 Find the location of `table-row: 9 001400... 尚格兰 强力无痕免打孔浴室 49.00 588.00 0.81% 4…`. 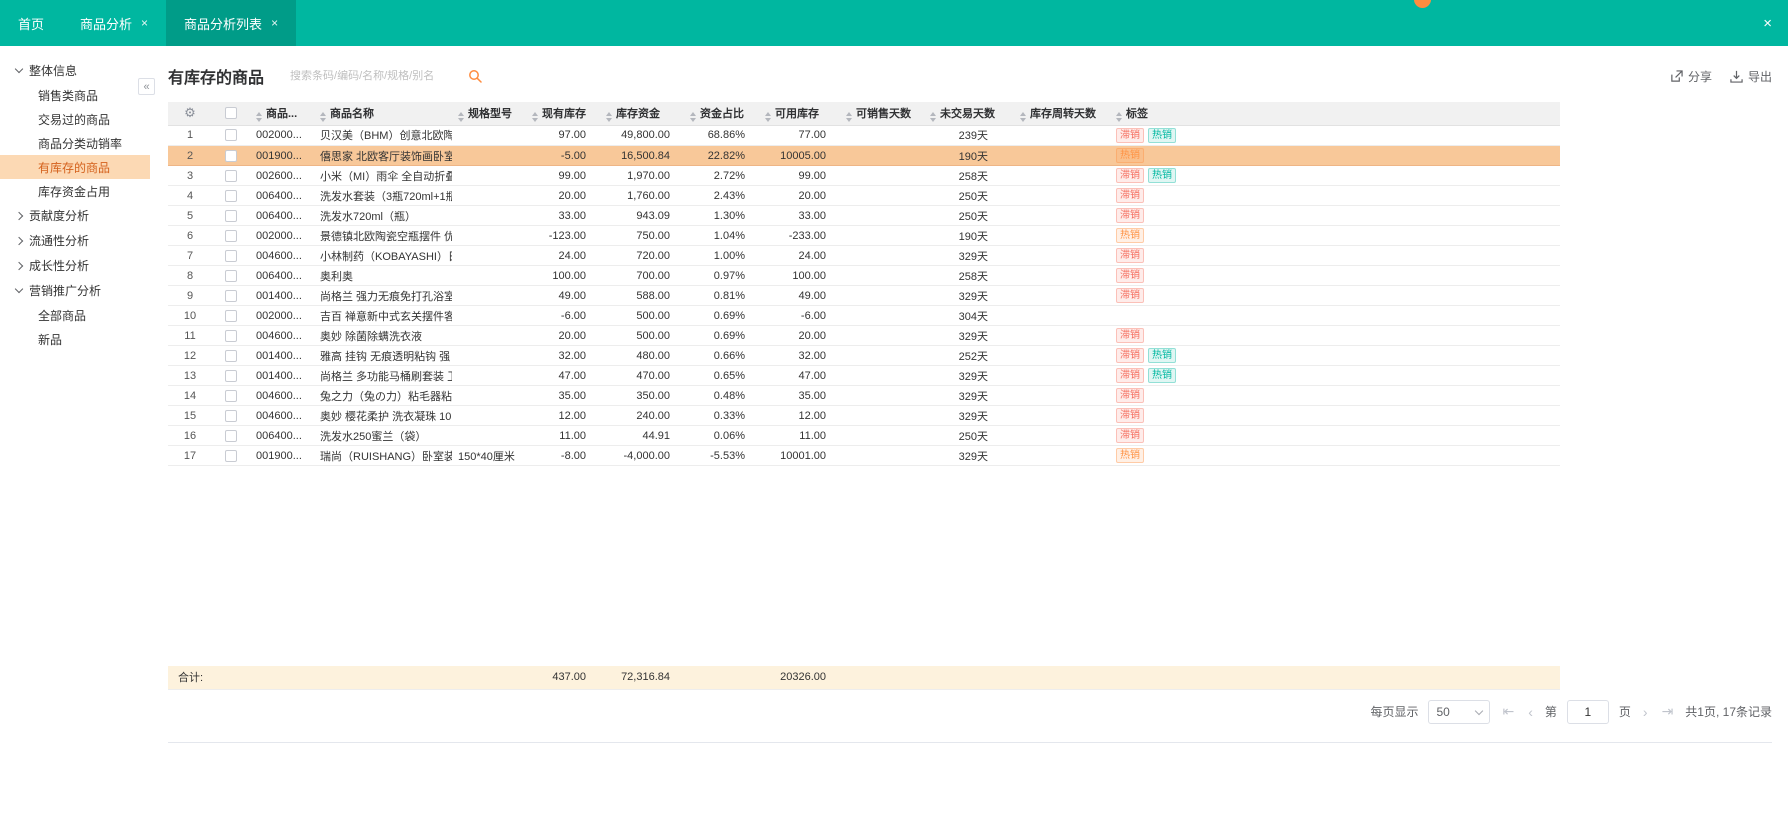

table-row: 9 001400... 尚格兰 强力无痕免打孔浴室 49.00 588.00 0.81% 4… is located at coordinates (864, 295).